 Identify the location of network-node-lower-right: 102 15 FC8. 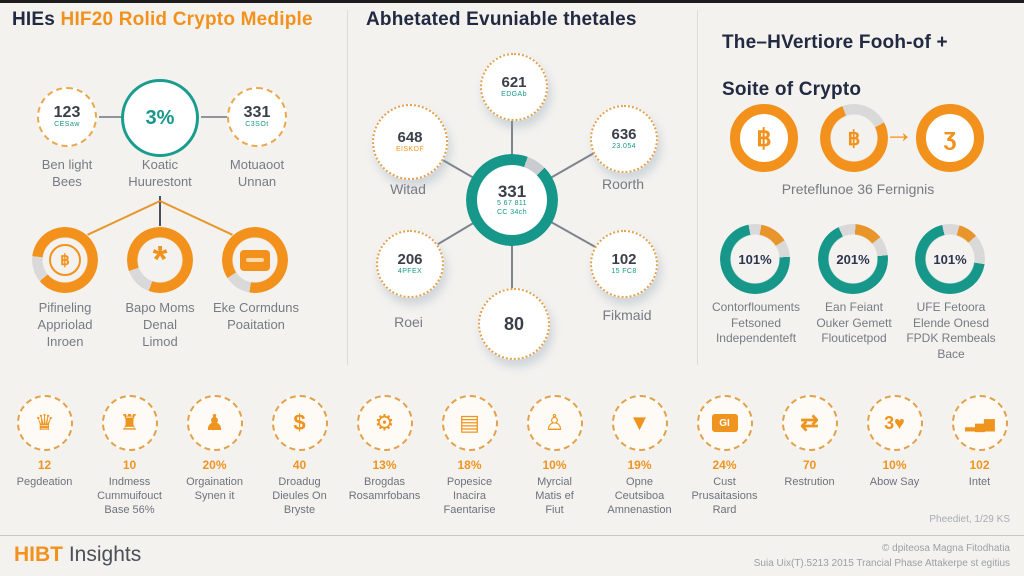
(624, 264).